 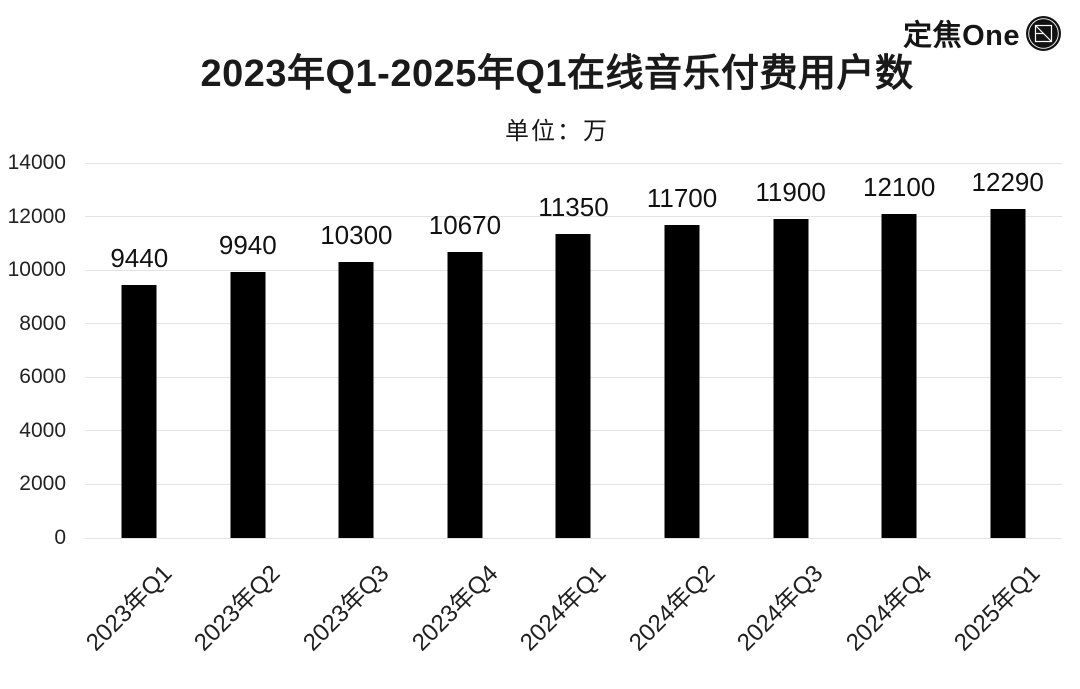 I want to click on y-axis-tick-label: 12000, so click(x=36, y=216).